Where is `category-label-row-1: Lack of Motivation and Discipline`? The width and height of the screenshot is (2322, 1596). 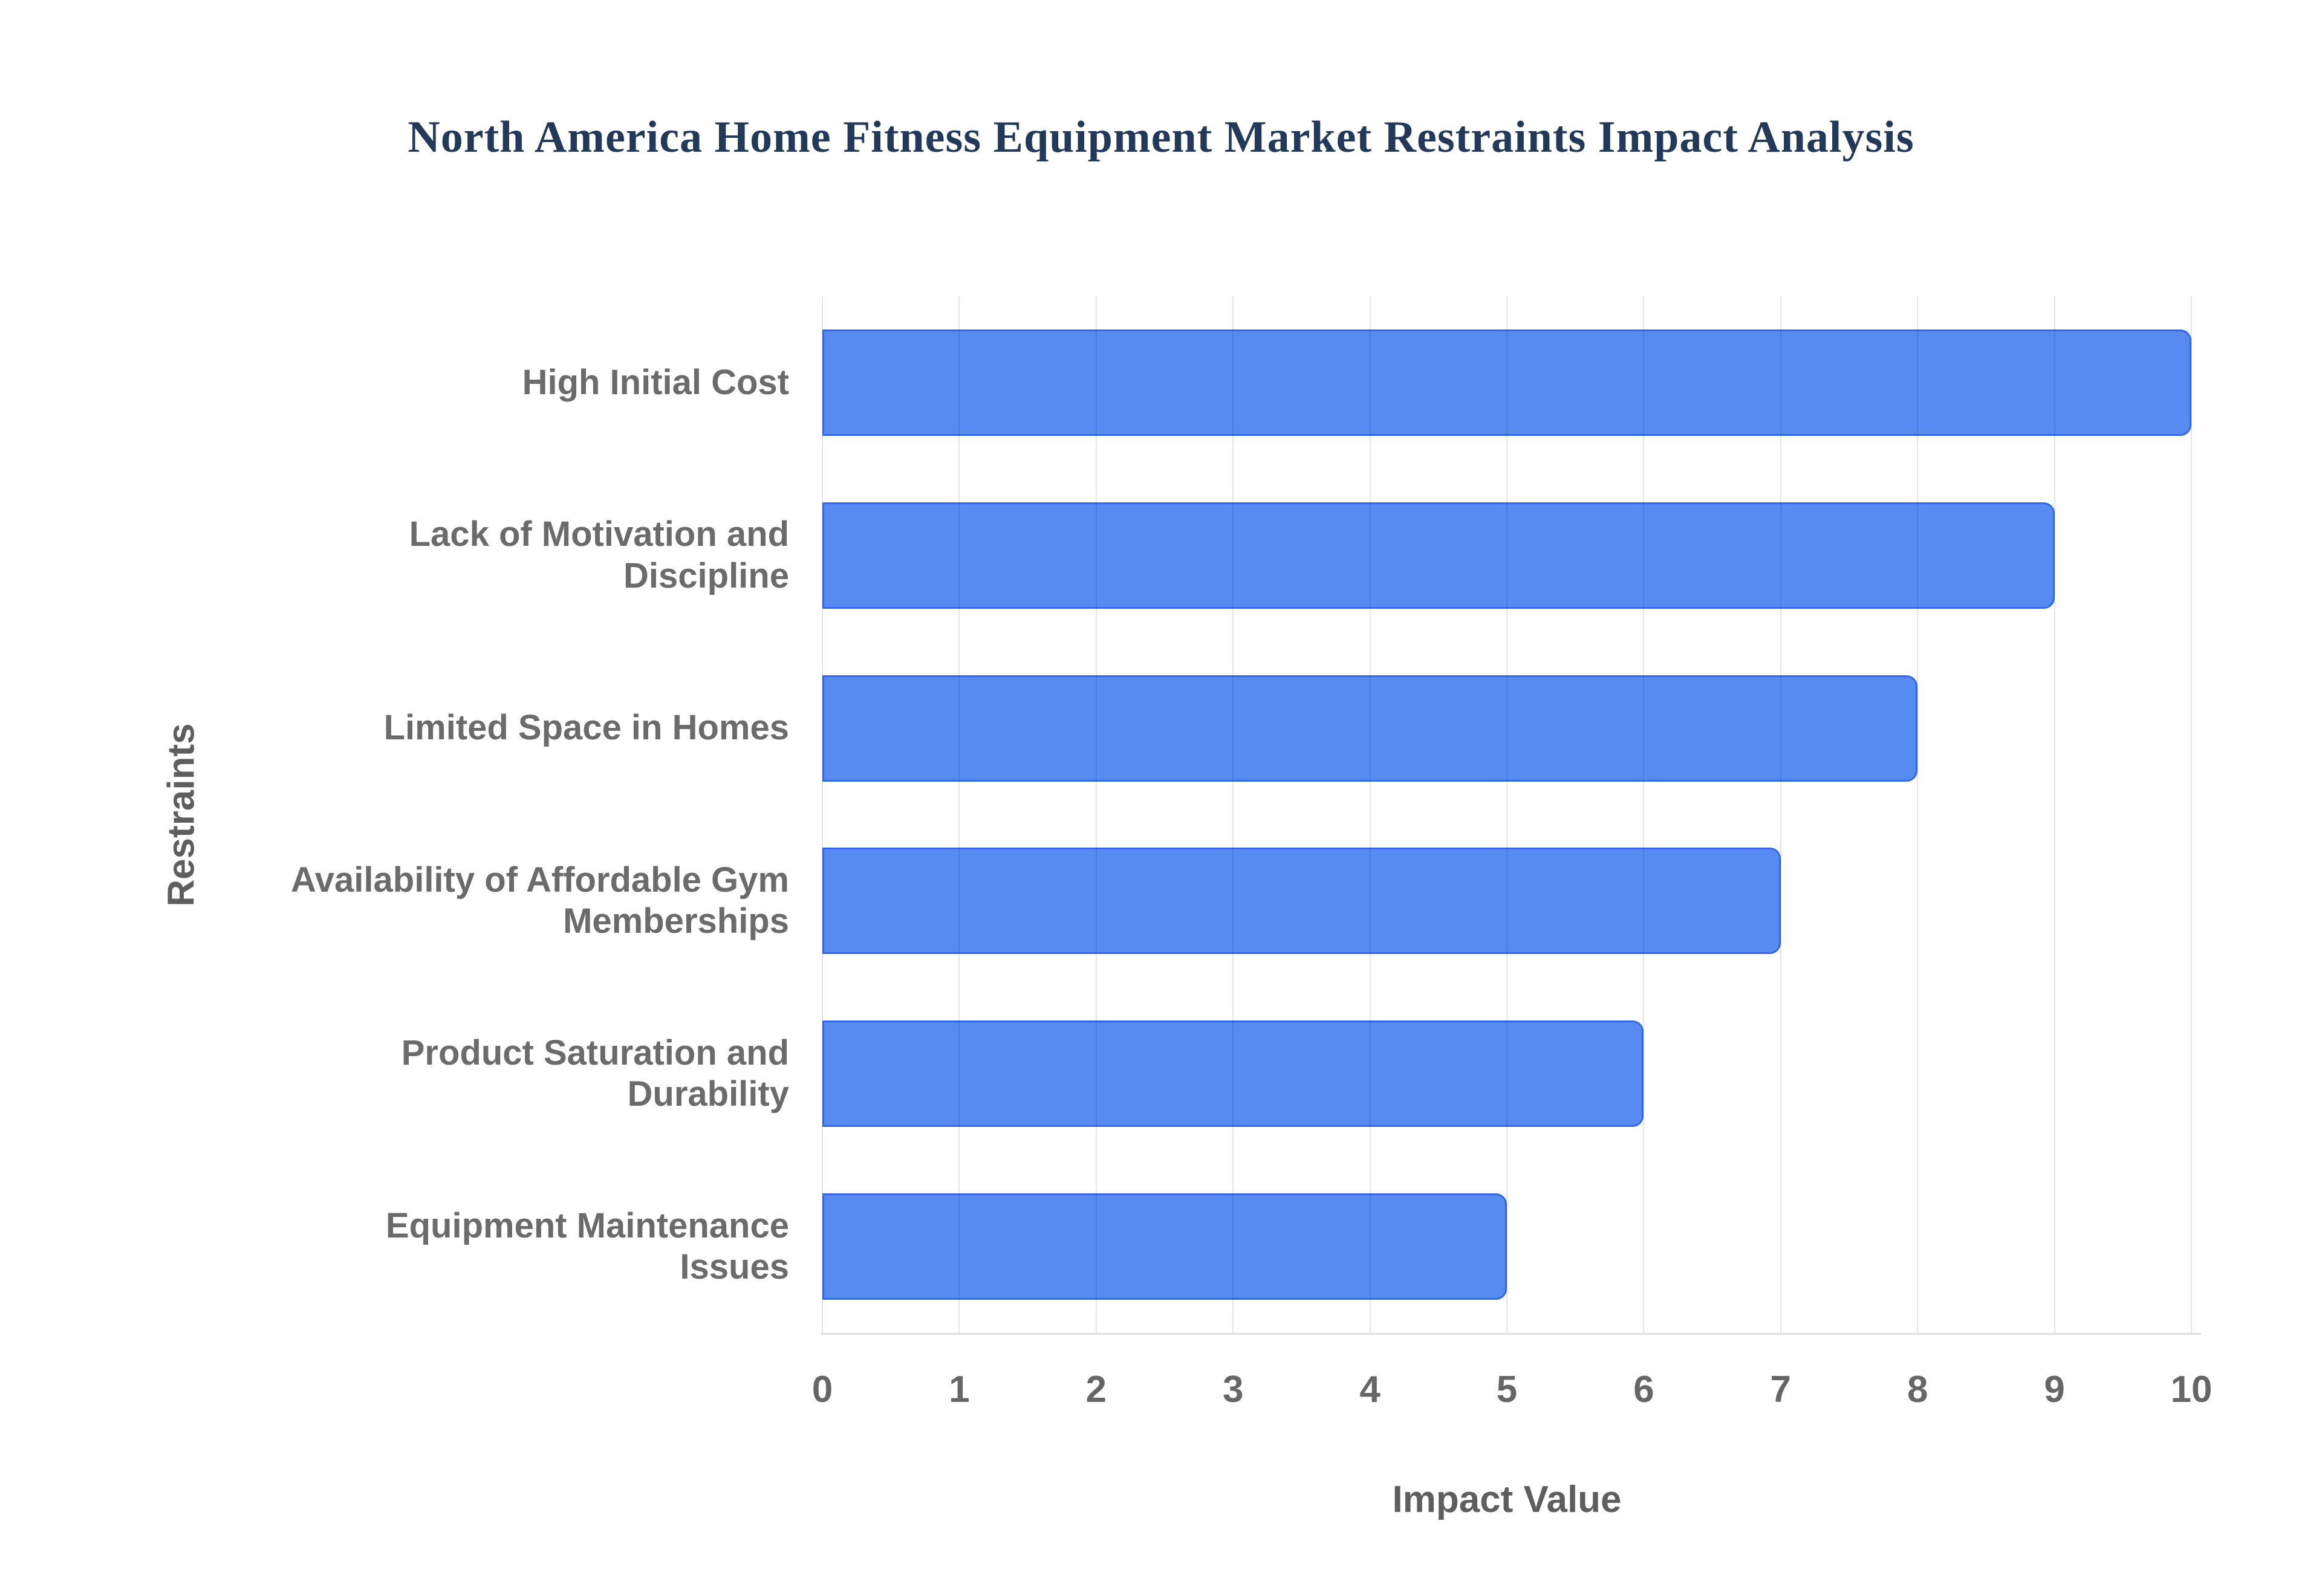 category-label-row-1: Lack of Motivation and Discipline is located at coordinates (532, 555).